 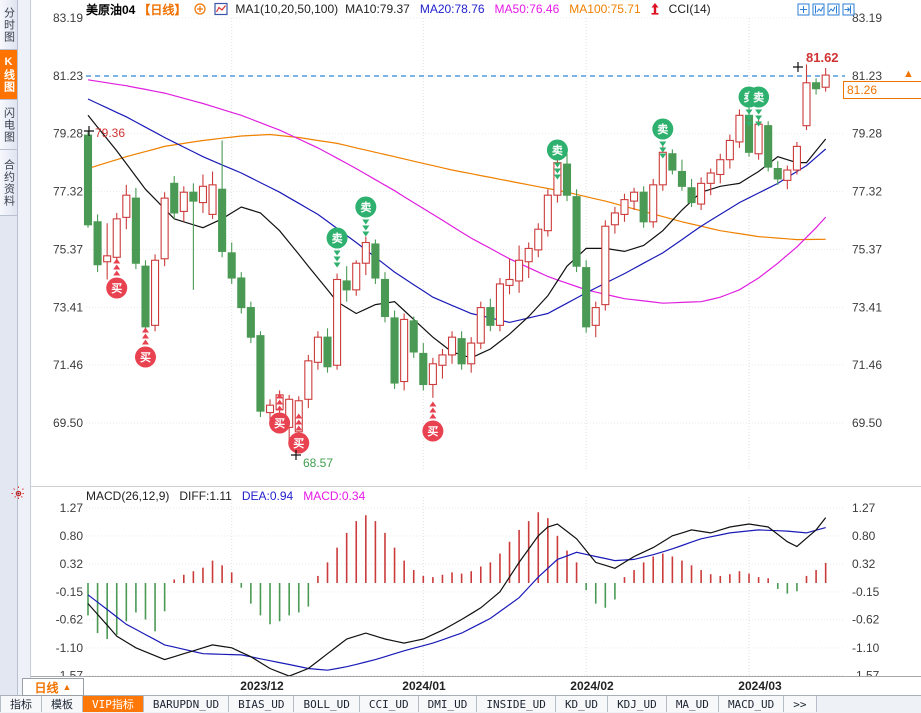 What do you see at coordinates (186, 704) in the screenshot?
I see `bottom-tab-barupdn_ud: BARUPDN_UD` at bounding box center [186, 704].